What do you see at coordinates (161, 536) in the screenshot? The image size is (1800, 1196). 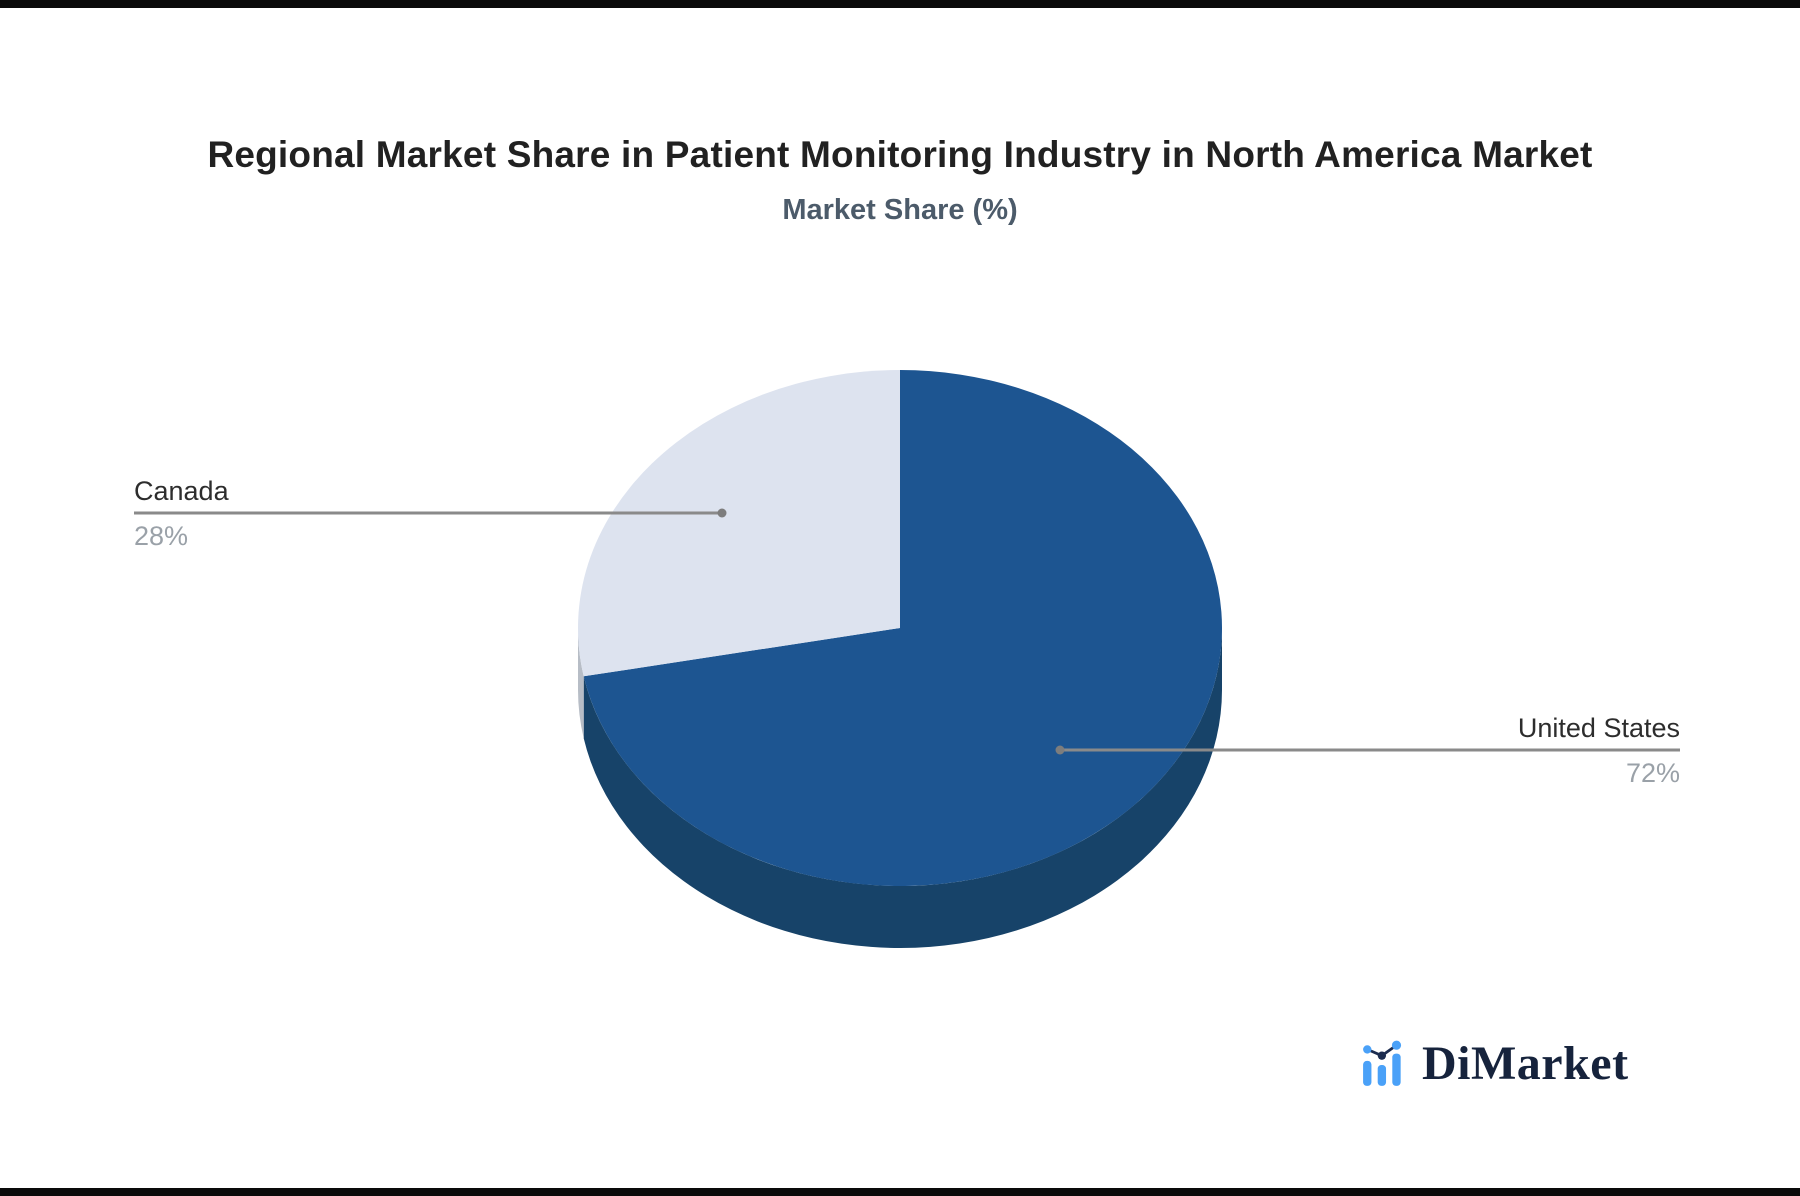 I see `slice-value-canada: 28%` at bounding box center [161, 536].